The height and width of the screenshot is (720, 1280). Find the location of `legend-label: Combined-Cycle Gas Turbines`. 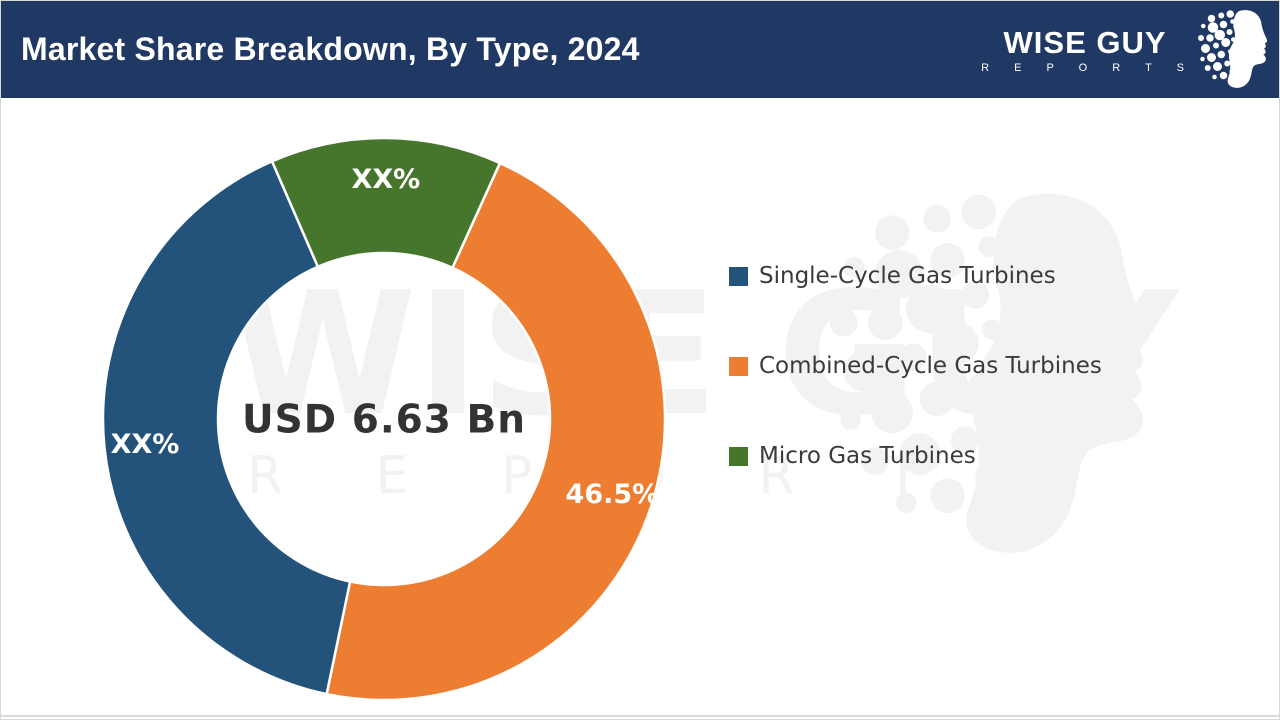

legend-label: Combined-Cycle Gas Turbines is located at coordinates (930, 366).